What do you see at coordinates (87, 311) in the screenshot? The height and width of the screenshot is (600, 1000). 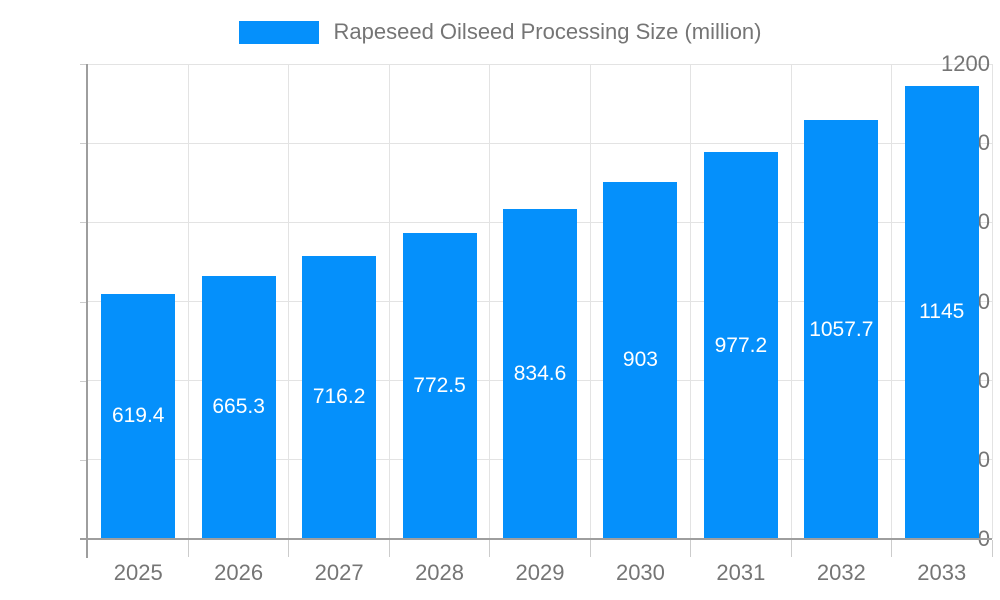 I see `y-axis-line` at bounding box center [87, 311].